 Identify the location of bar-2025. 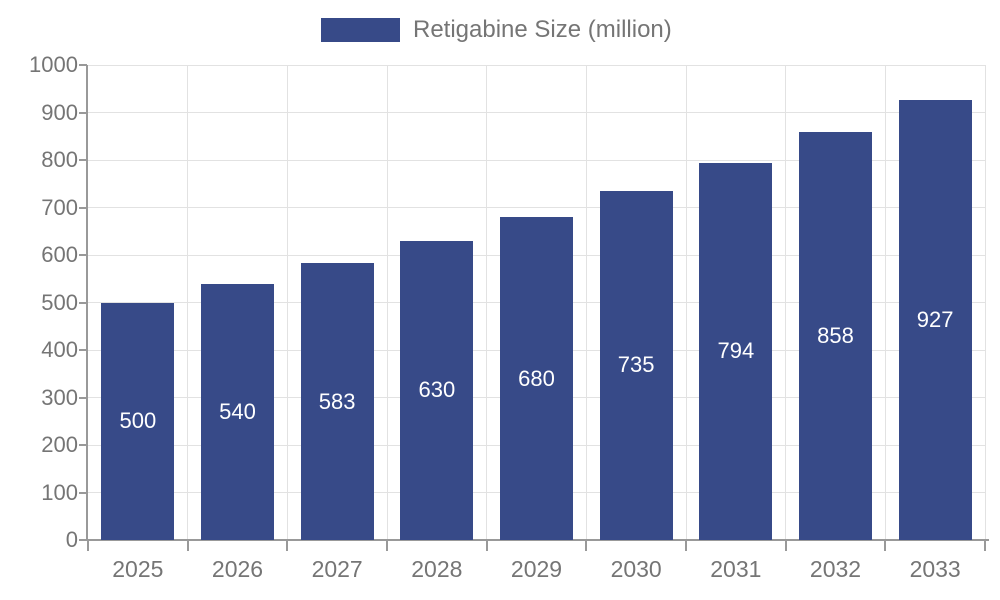
(138, 421).